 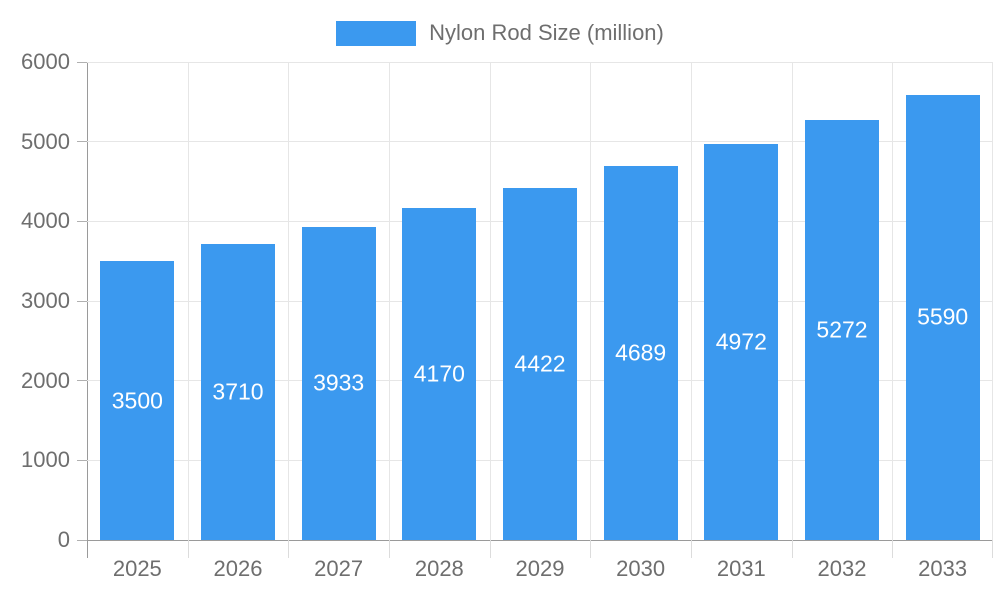 I want to click on bar-2027: 3933, so click(x=338, y=383).